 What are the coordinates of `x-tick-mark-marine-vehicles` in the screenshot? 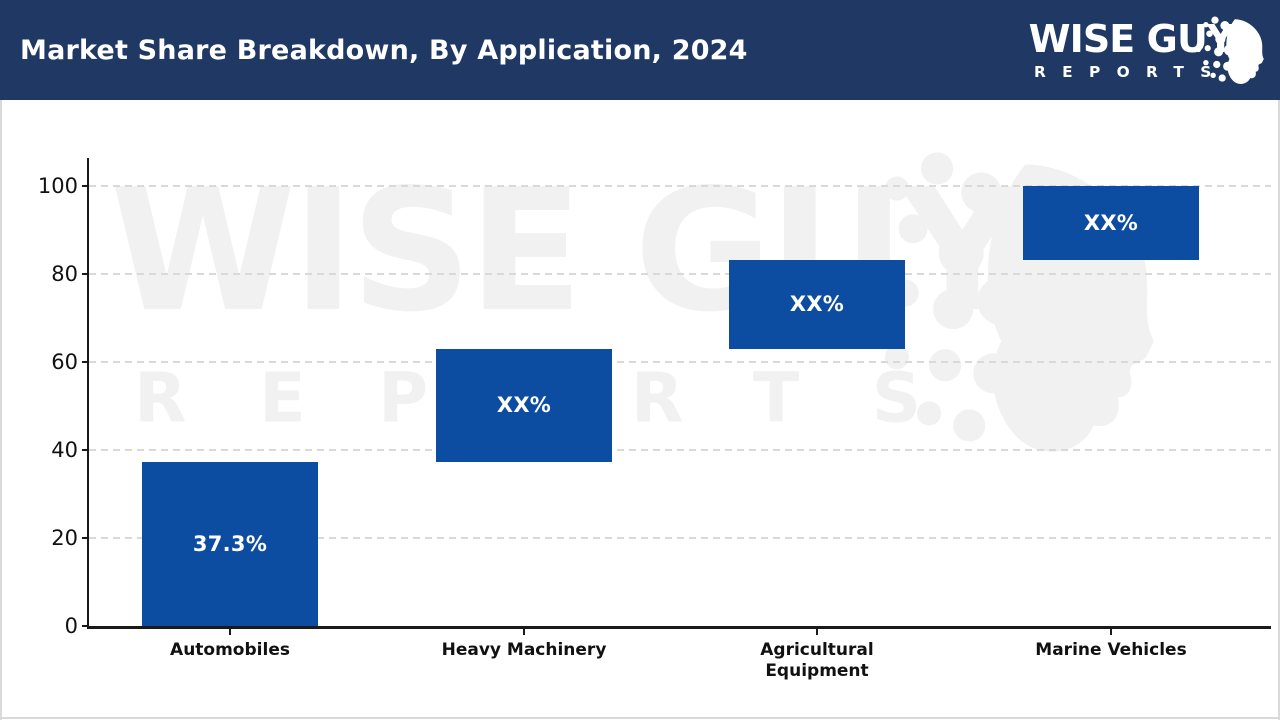 It's located at (1111, 631).